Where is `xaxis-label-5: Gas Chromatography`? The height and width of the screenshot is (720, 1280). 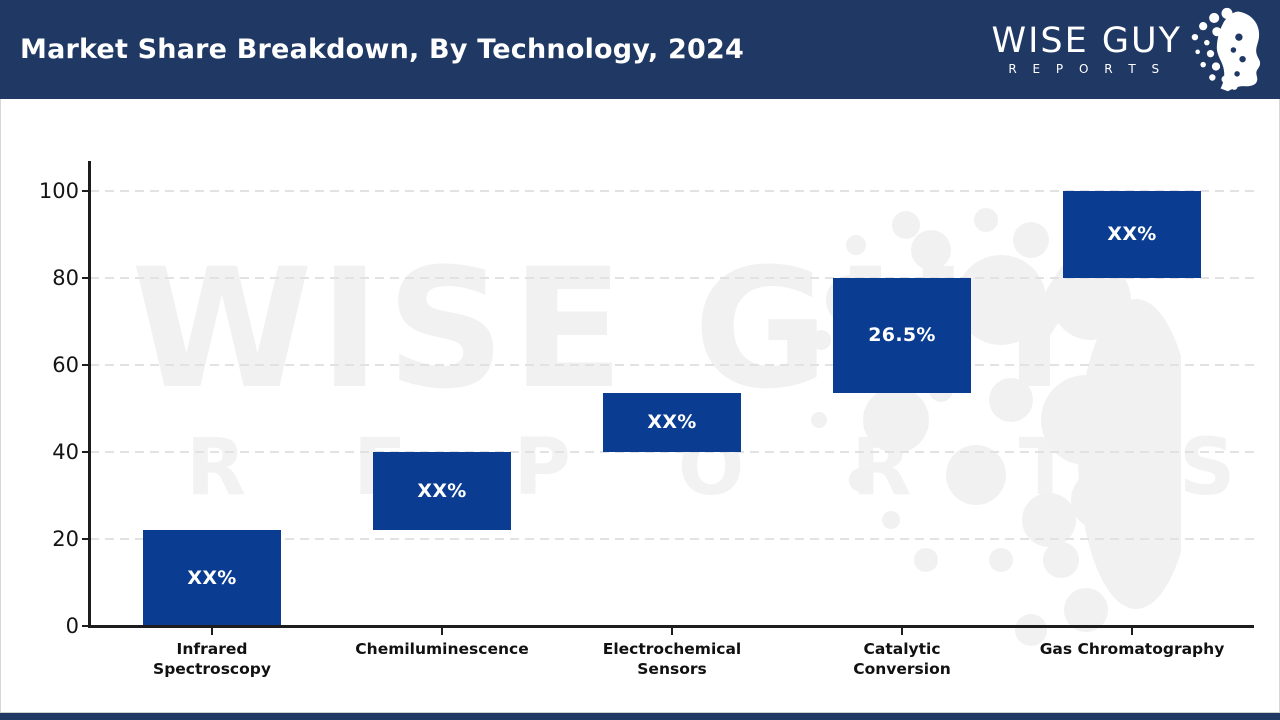 xaxis-label-5: Gas Chromatography is located at coordinates (1132, 649).